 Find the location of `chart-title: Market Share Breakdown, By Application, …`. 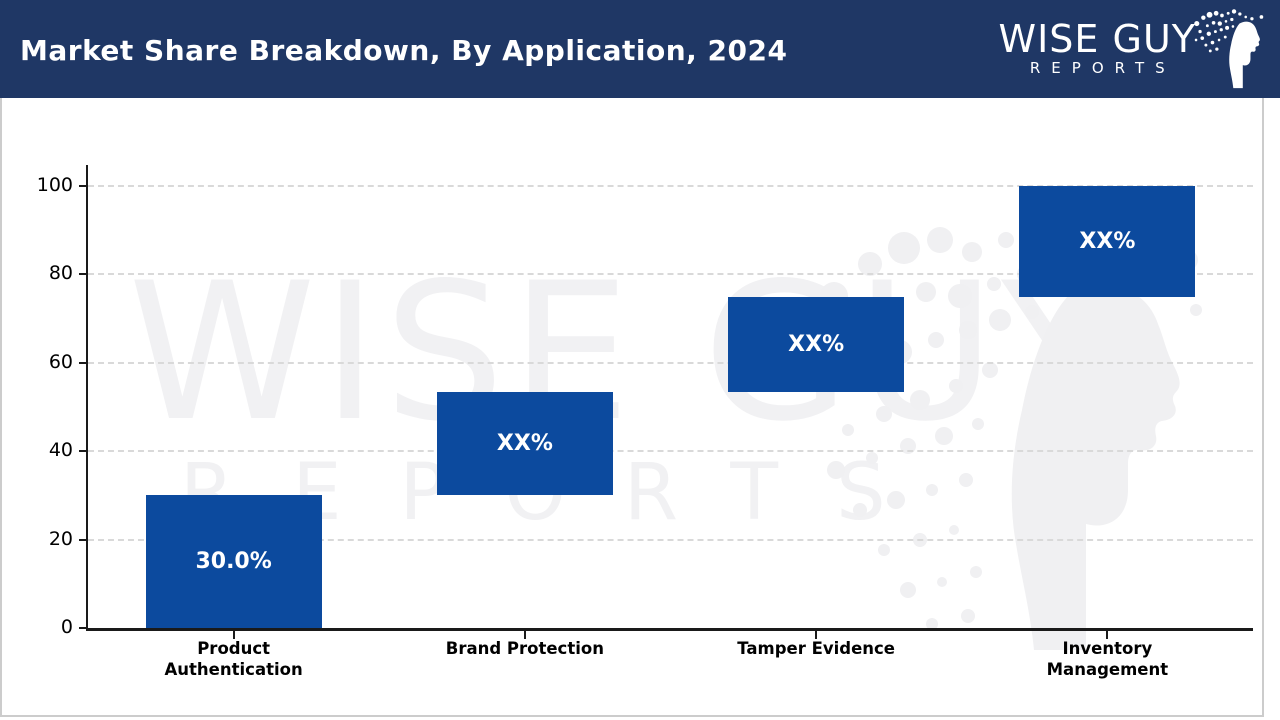

chart-title: Market Share Breakdown, By Application, … is located at coordinates (404, 50).